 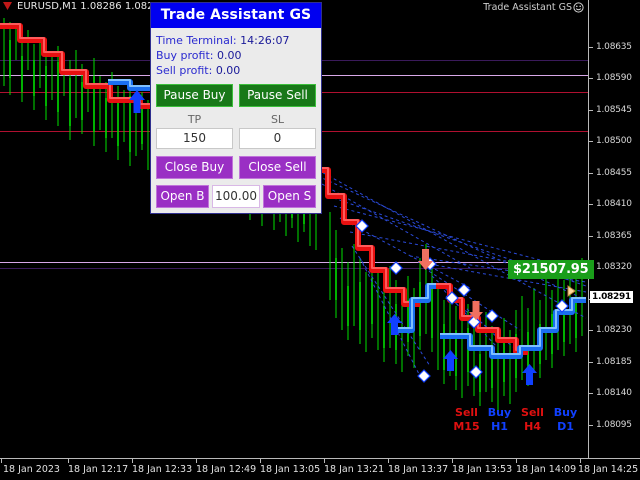 I want to click on tp-input: 150, so click(x=194, y=138).